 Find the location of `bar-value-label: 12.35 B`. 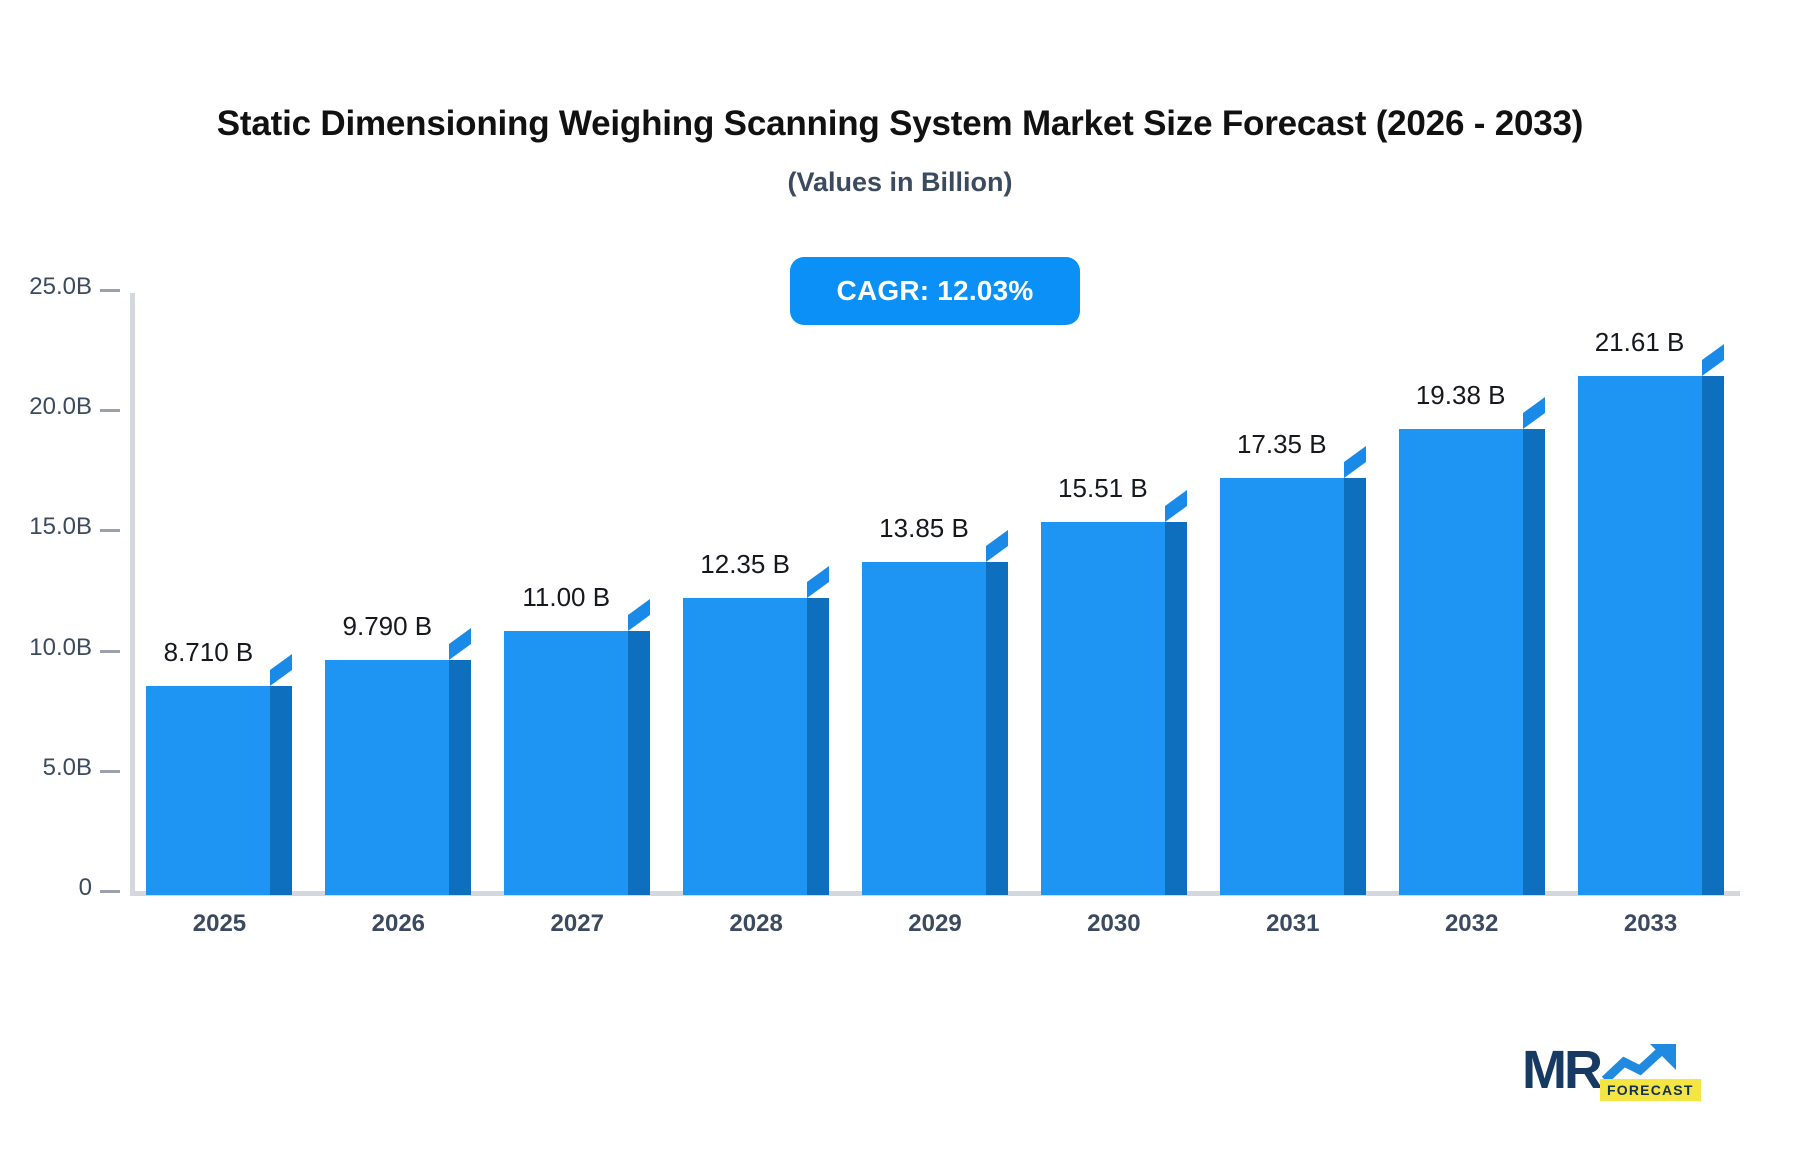

bar-value-label: 12.35 B is located at coordinates (745, 564).